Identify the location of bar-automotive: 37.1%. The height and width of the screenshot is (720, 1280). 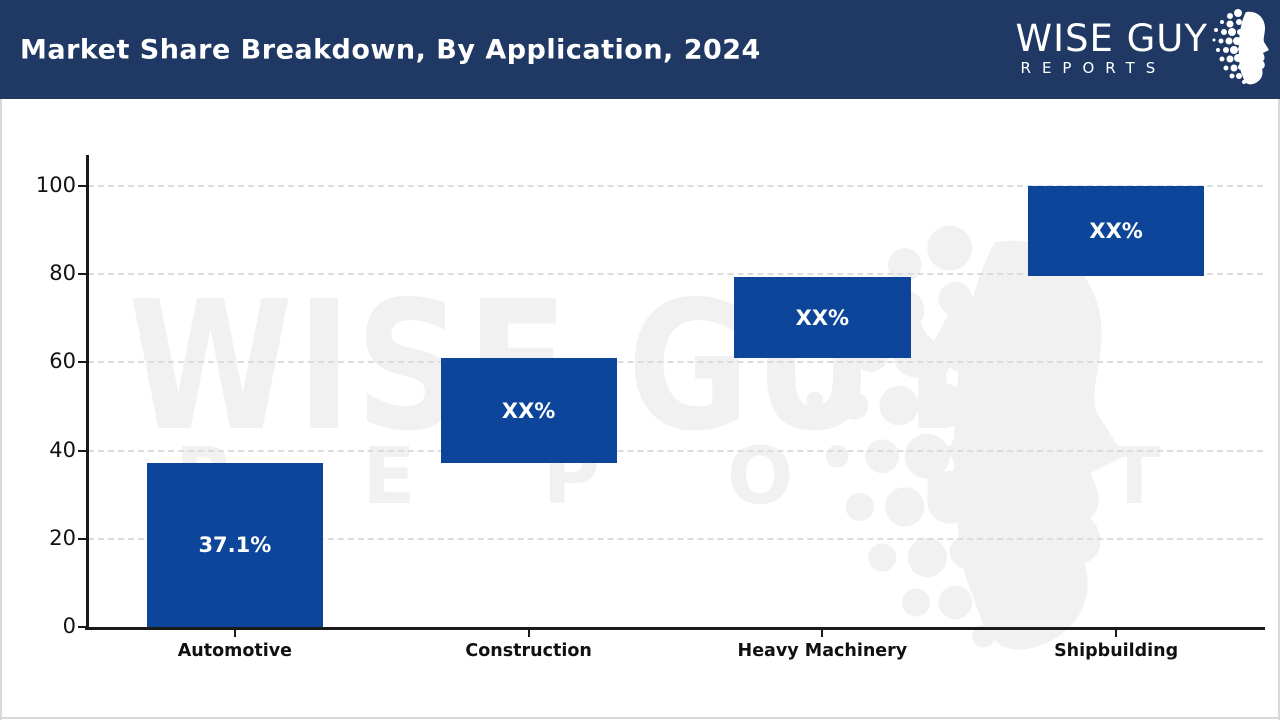
(234, 545).